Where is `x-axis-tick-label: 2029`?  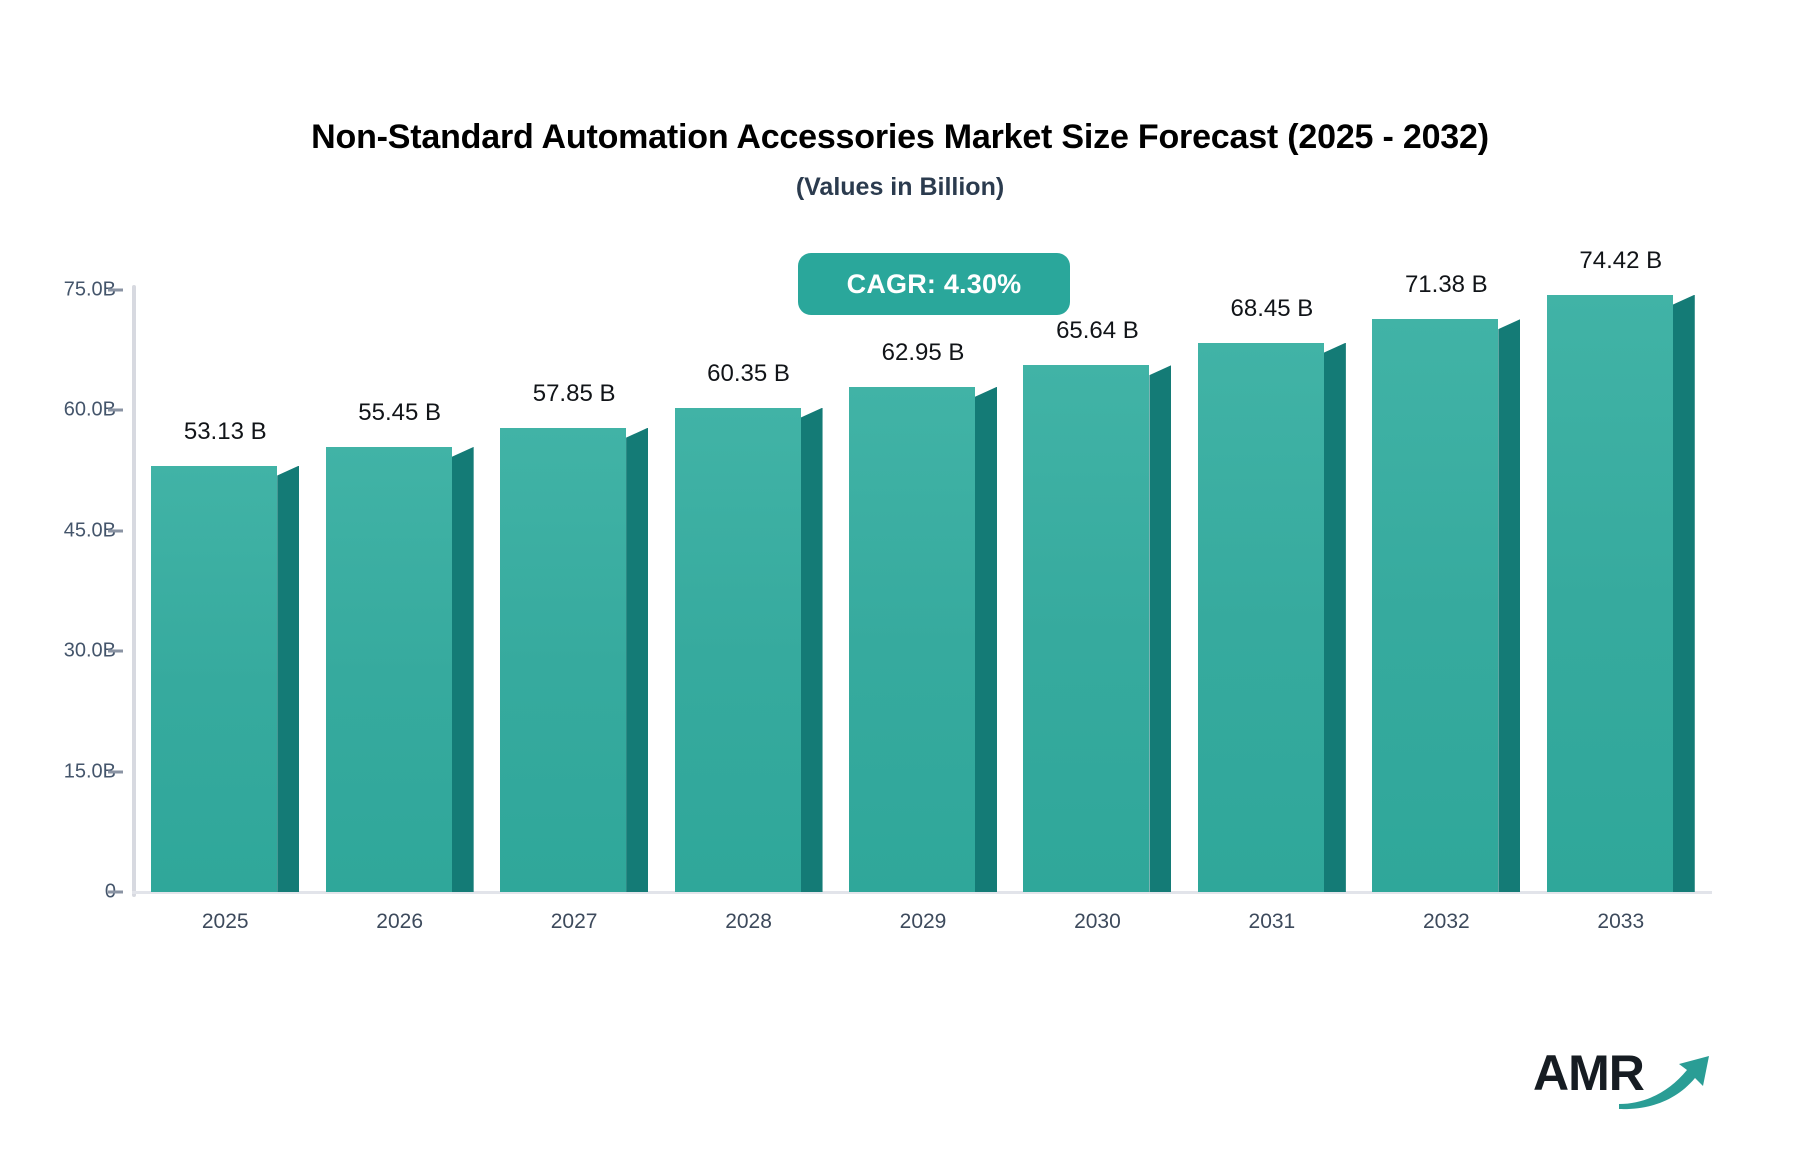 x-axis-tick-label: 2029 is located at coordinates (923, 921).